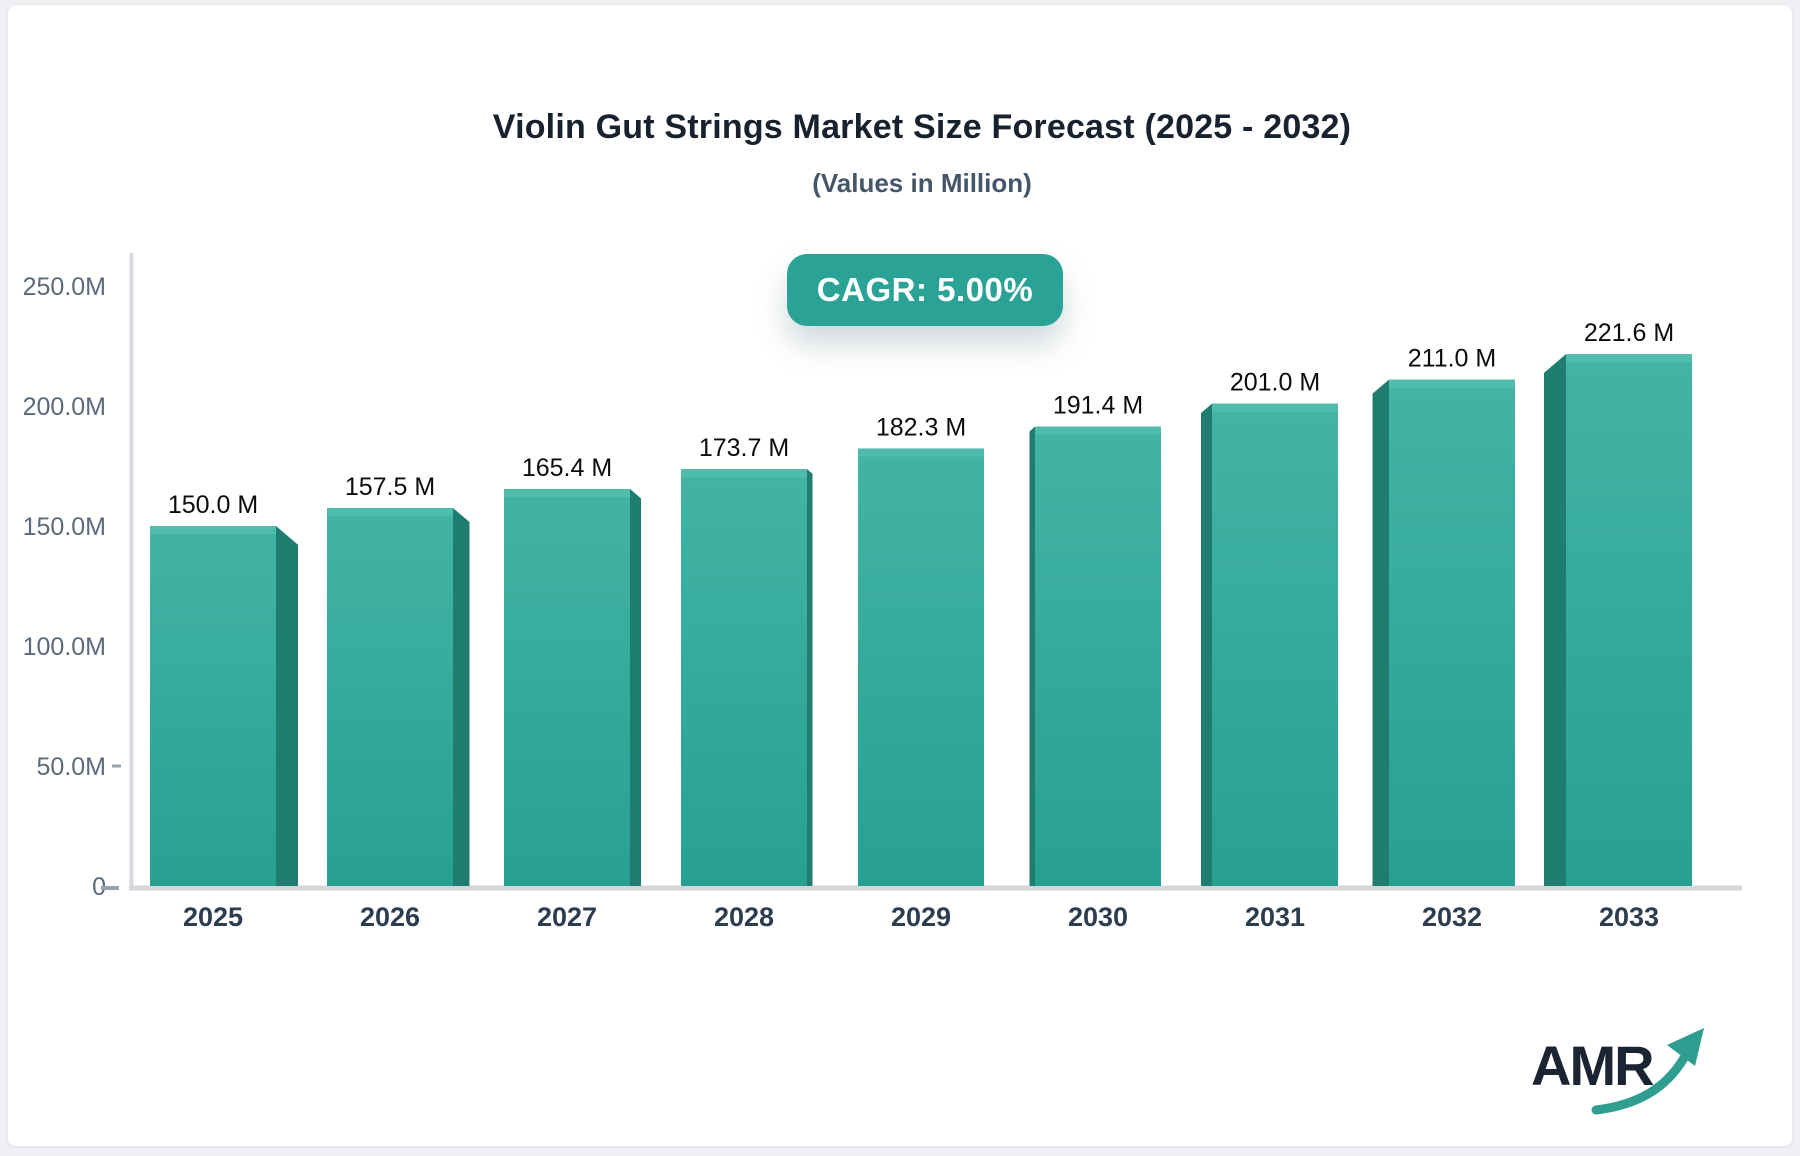  What do you see at coordinates (1275, 644) in the screenshot?
I see `bar-2031` at bounding box center [1275, 644].